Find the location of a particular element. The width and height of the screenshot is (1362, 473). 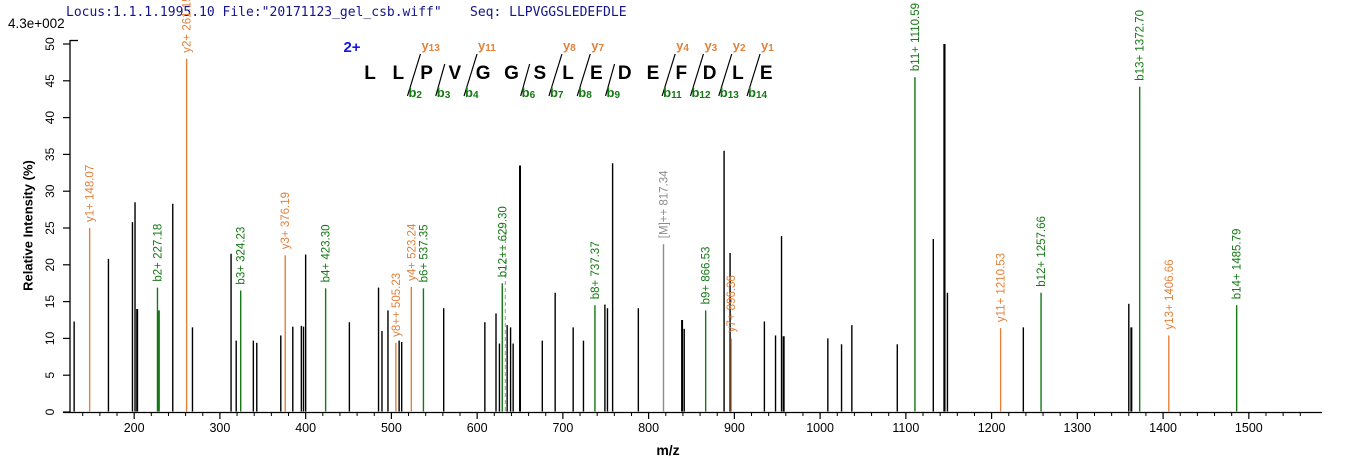

y-tick-label: 0 is located at coordinates (50, 411).